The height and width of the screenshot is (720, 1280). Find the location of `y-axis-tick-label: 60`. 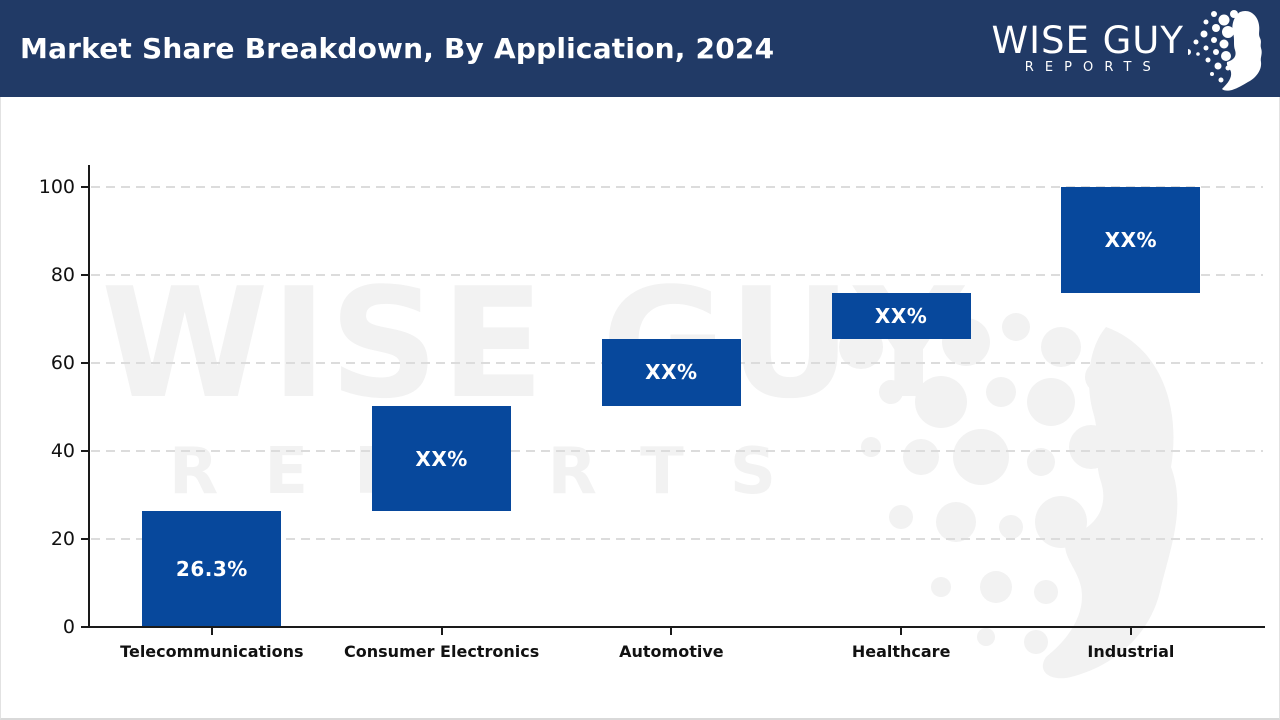

y-axis-tick-label: 60 is located at coordinates (62, 363).